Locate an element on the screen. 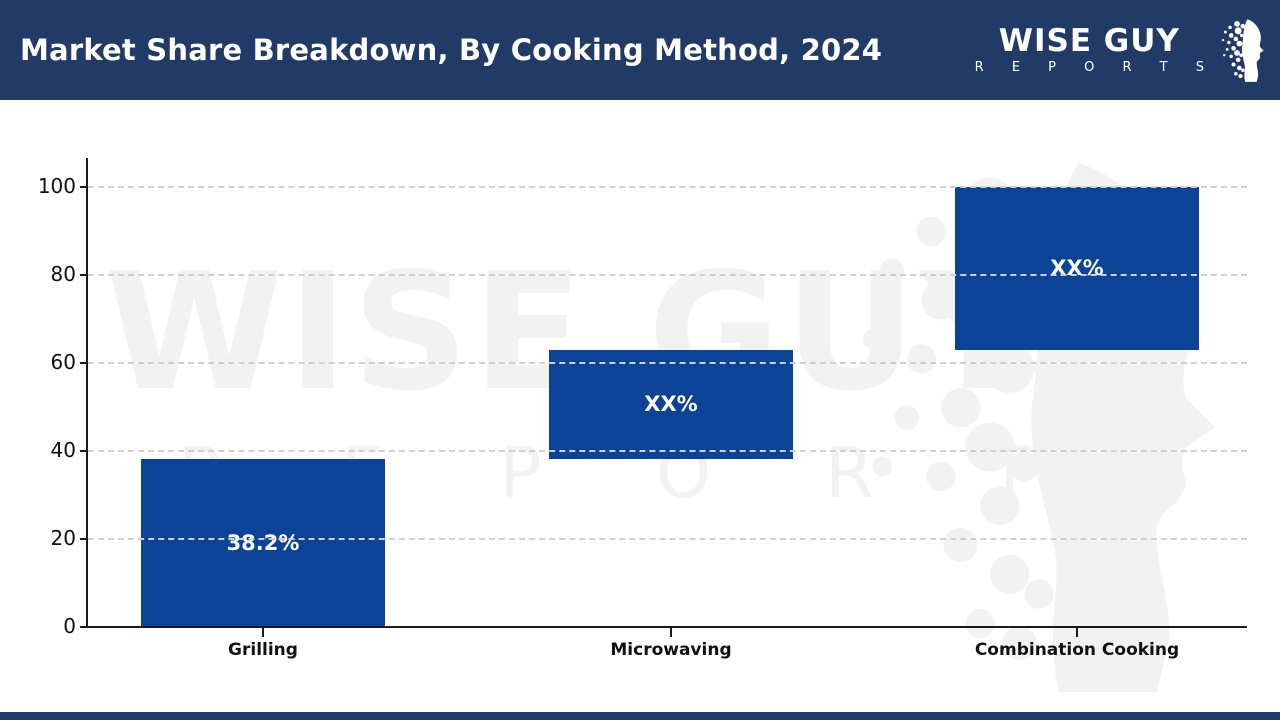 The height and width of the screenshot is (720, 1280). category-label-microwaving: Microwaving is located at coordinates (671, 650).